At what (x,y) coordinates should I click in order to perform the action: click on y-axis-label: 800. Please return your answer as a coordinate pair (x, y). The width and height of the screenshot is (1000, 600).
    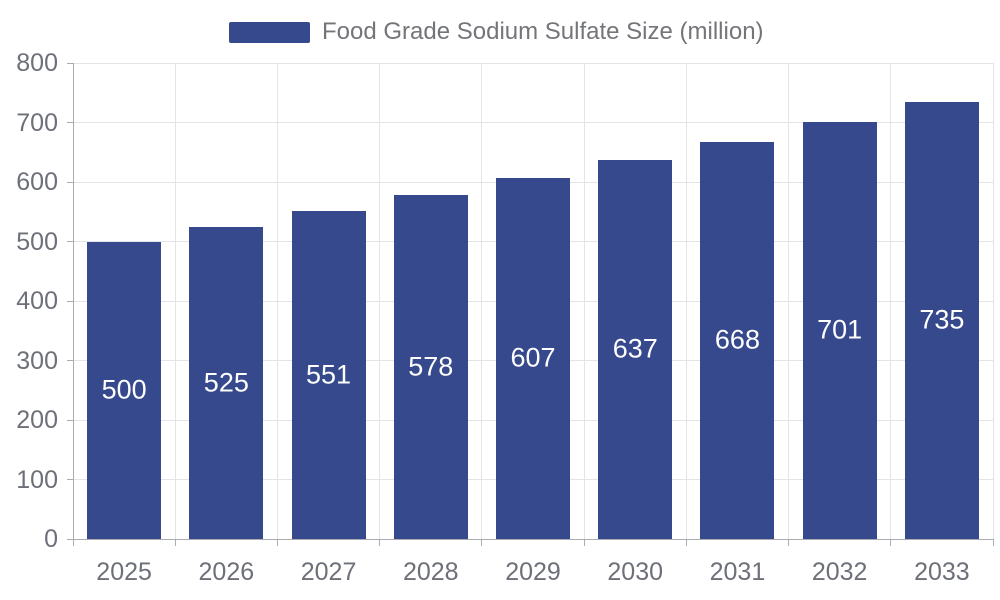
    Looking at the image, I should click on (37, 63).